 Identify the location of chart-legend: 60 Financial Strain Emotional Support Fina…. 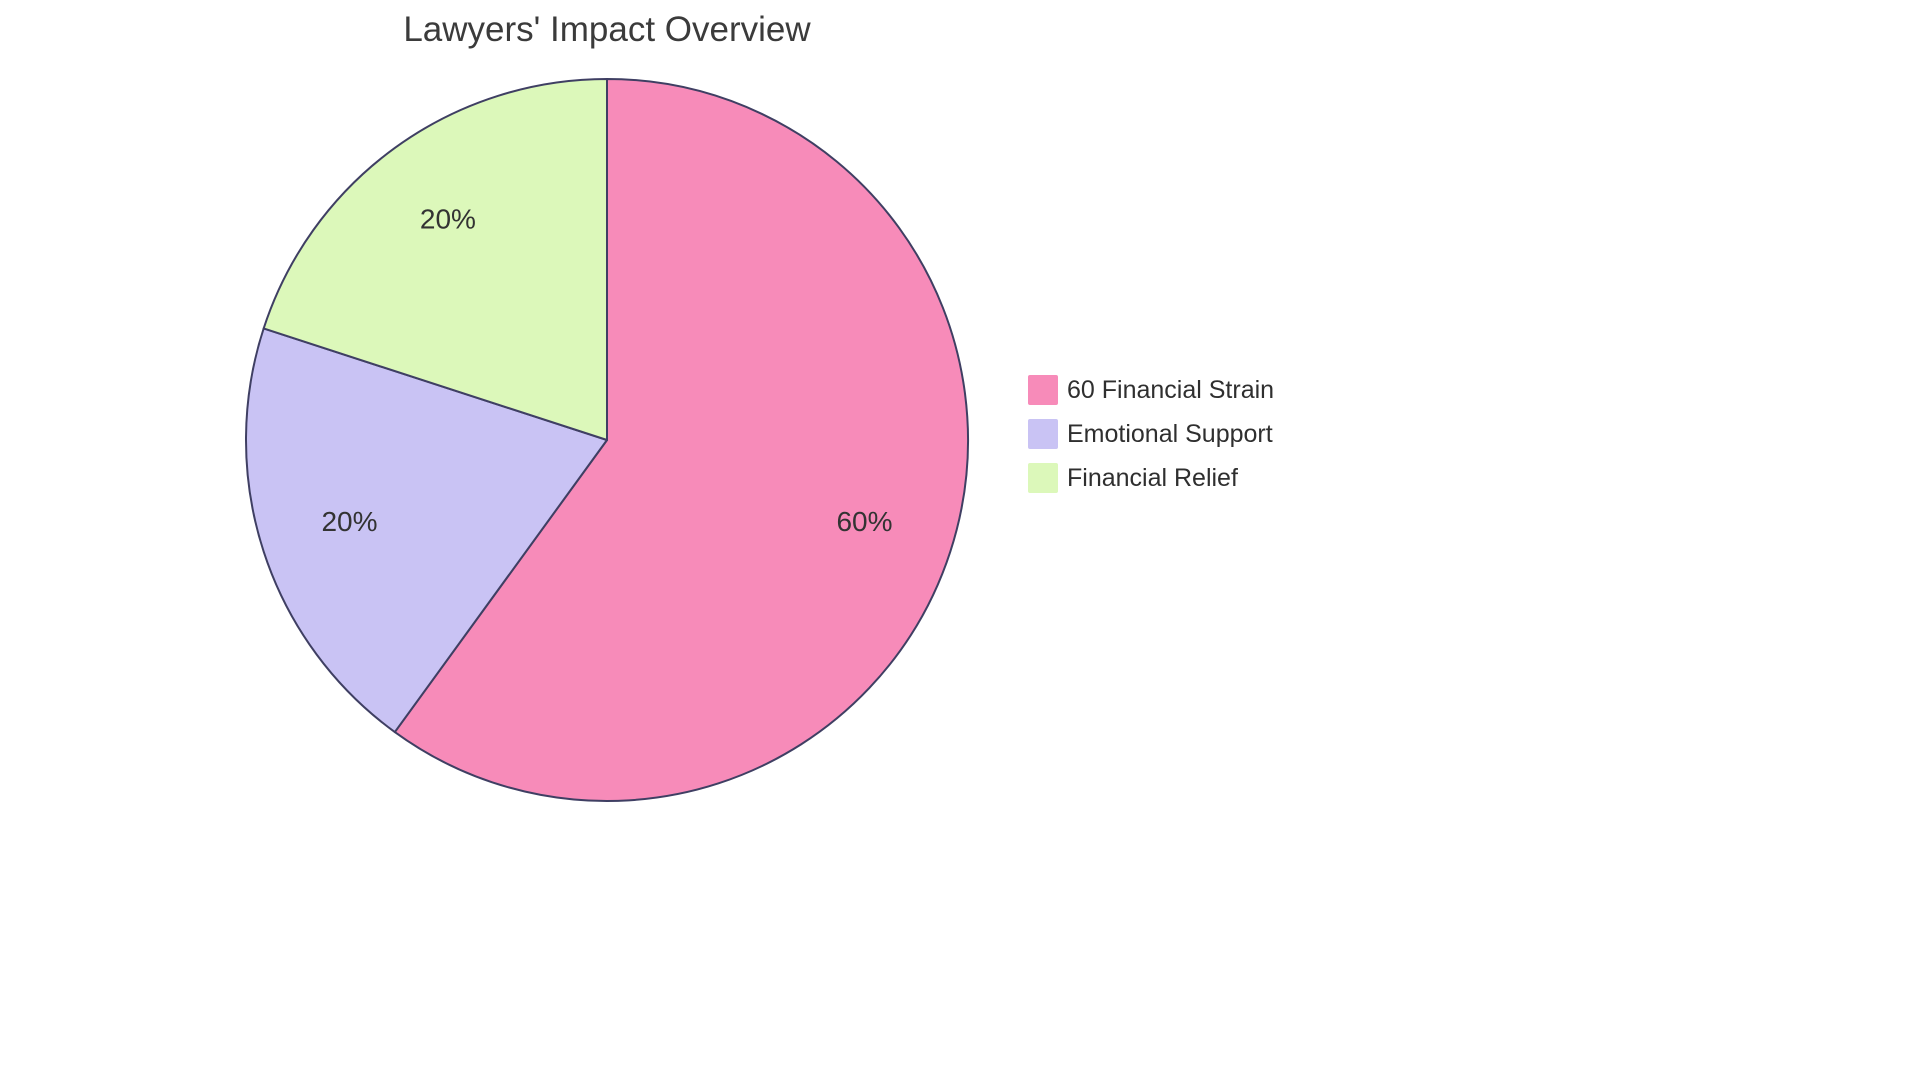
(1151, 434).